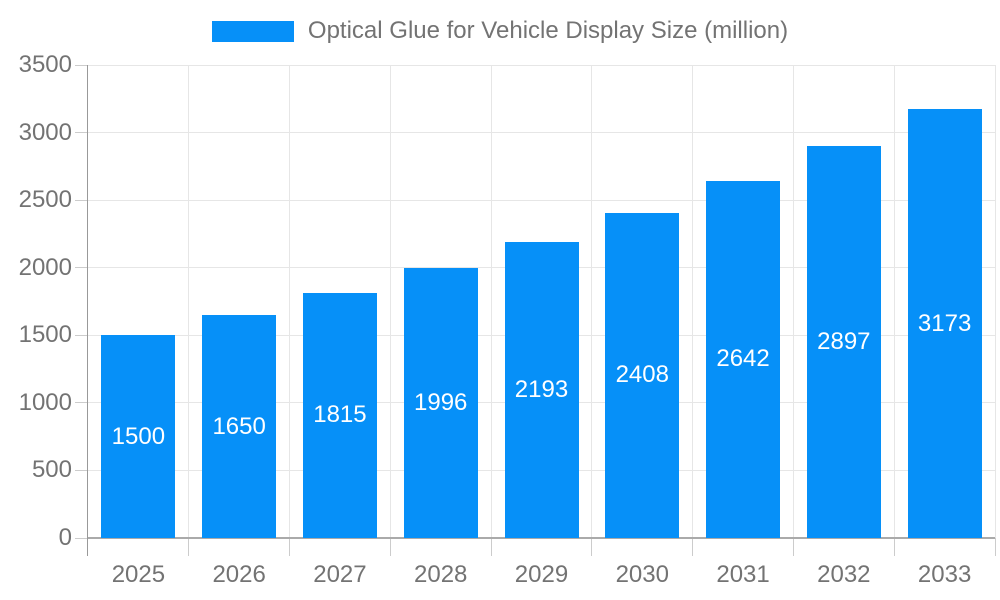 The height and width of the screenshot is (600, 1000). I want to click on y-tick-label: 0, so click(65, 537).